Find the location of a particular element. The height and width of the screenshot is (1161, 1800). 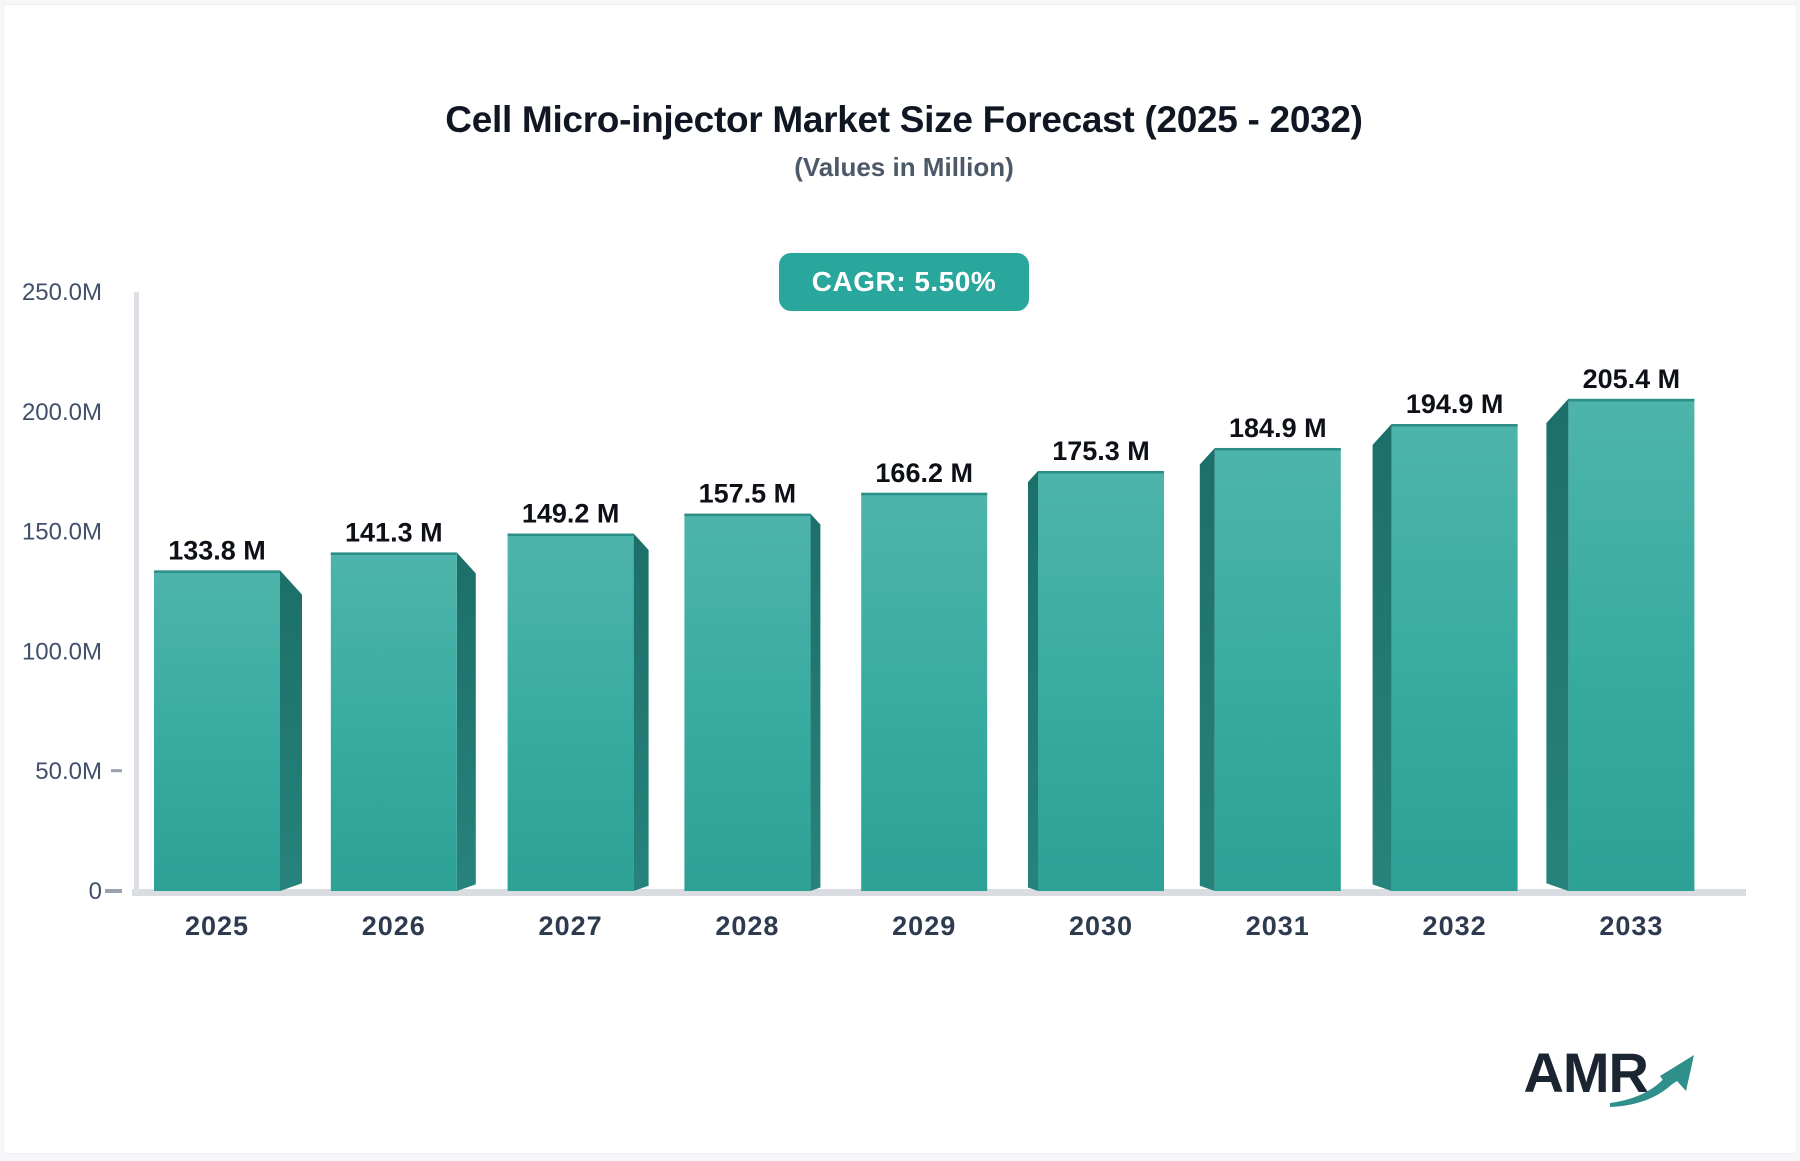

x-axis-label-2032: 2032 is located at coordinates (1455, 926).